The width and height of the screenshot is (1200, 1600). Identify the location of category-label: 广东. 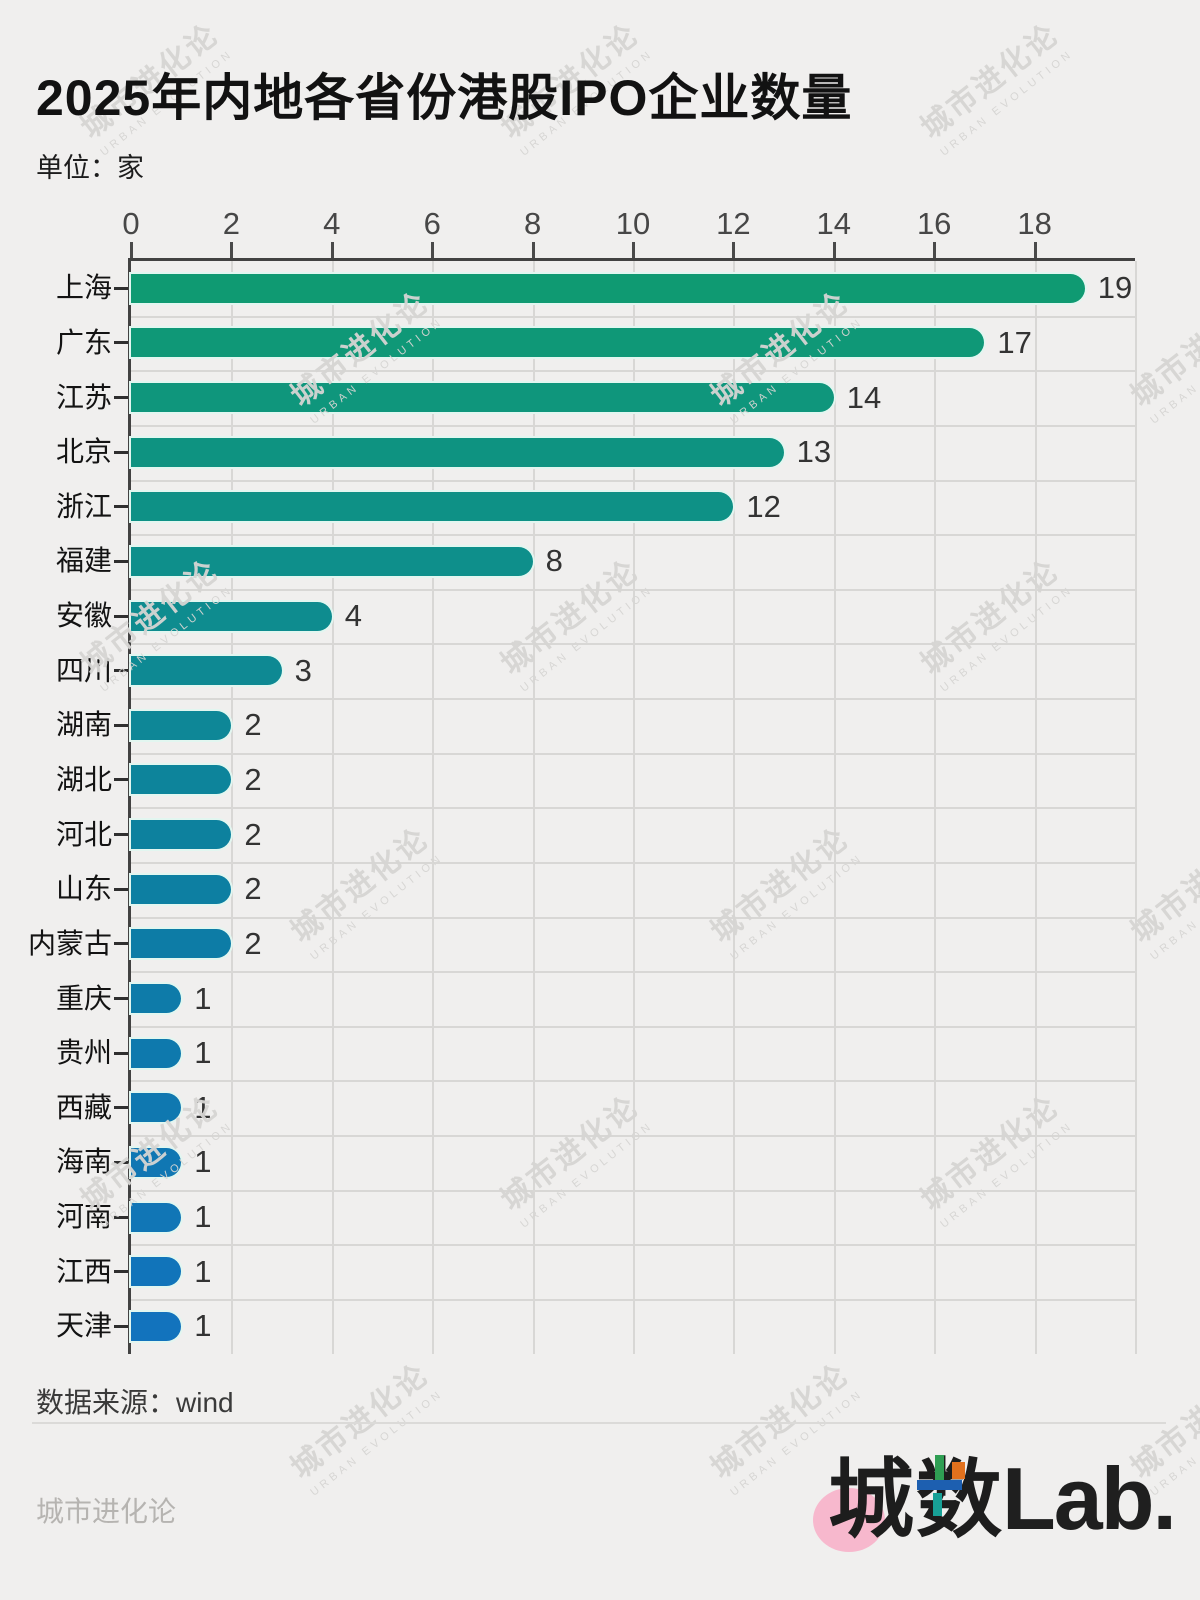
(83, 342).